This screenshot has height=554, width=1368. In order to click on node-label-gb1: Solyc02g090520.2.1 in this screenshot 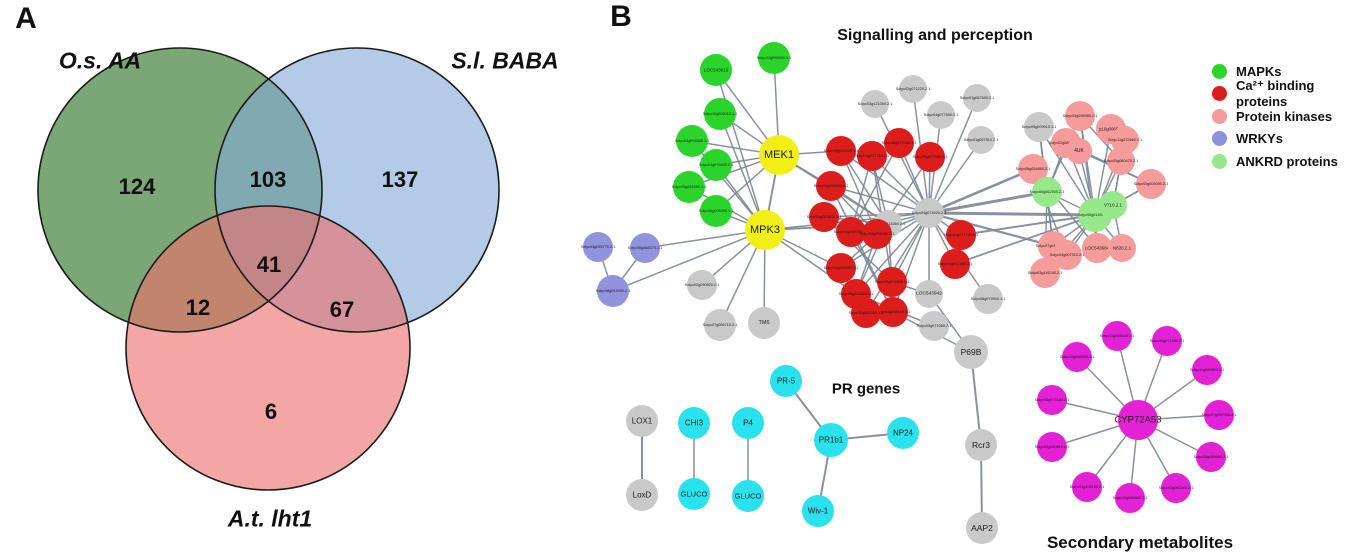, I will do `click(702, 285)`.